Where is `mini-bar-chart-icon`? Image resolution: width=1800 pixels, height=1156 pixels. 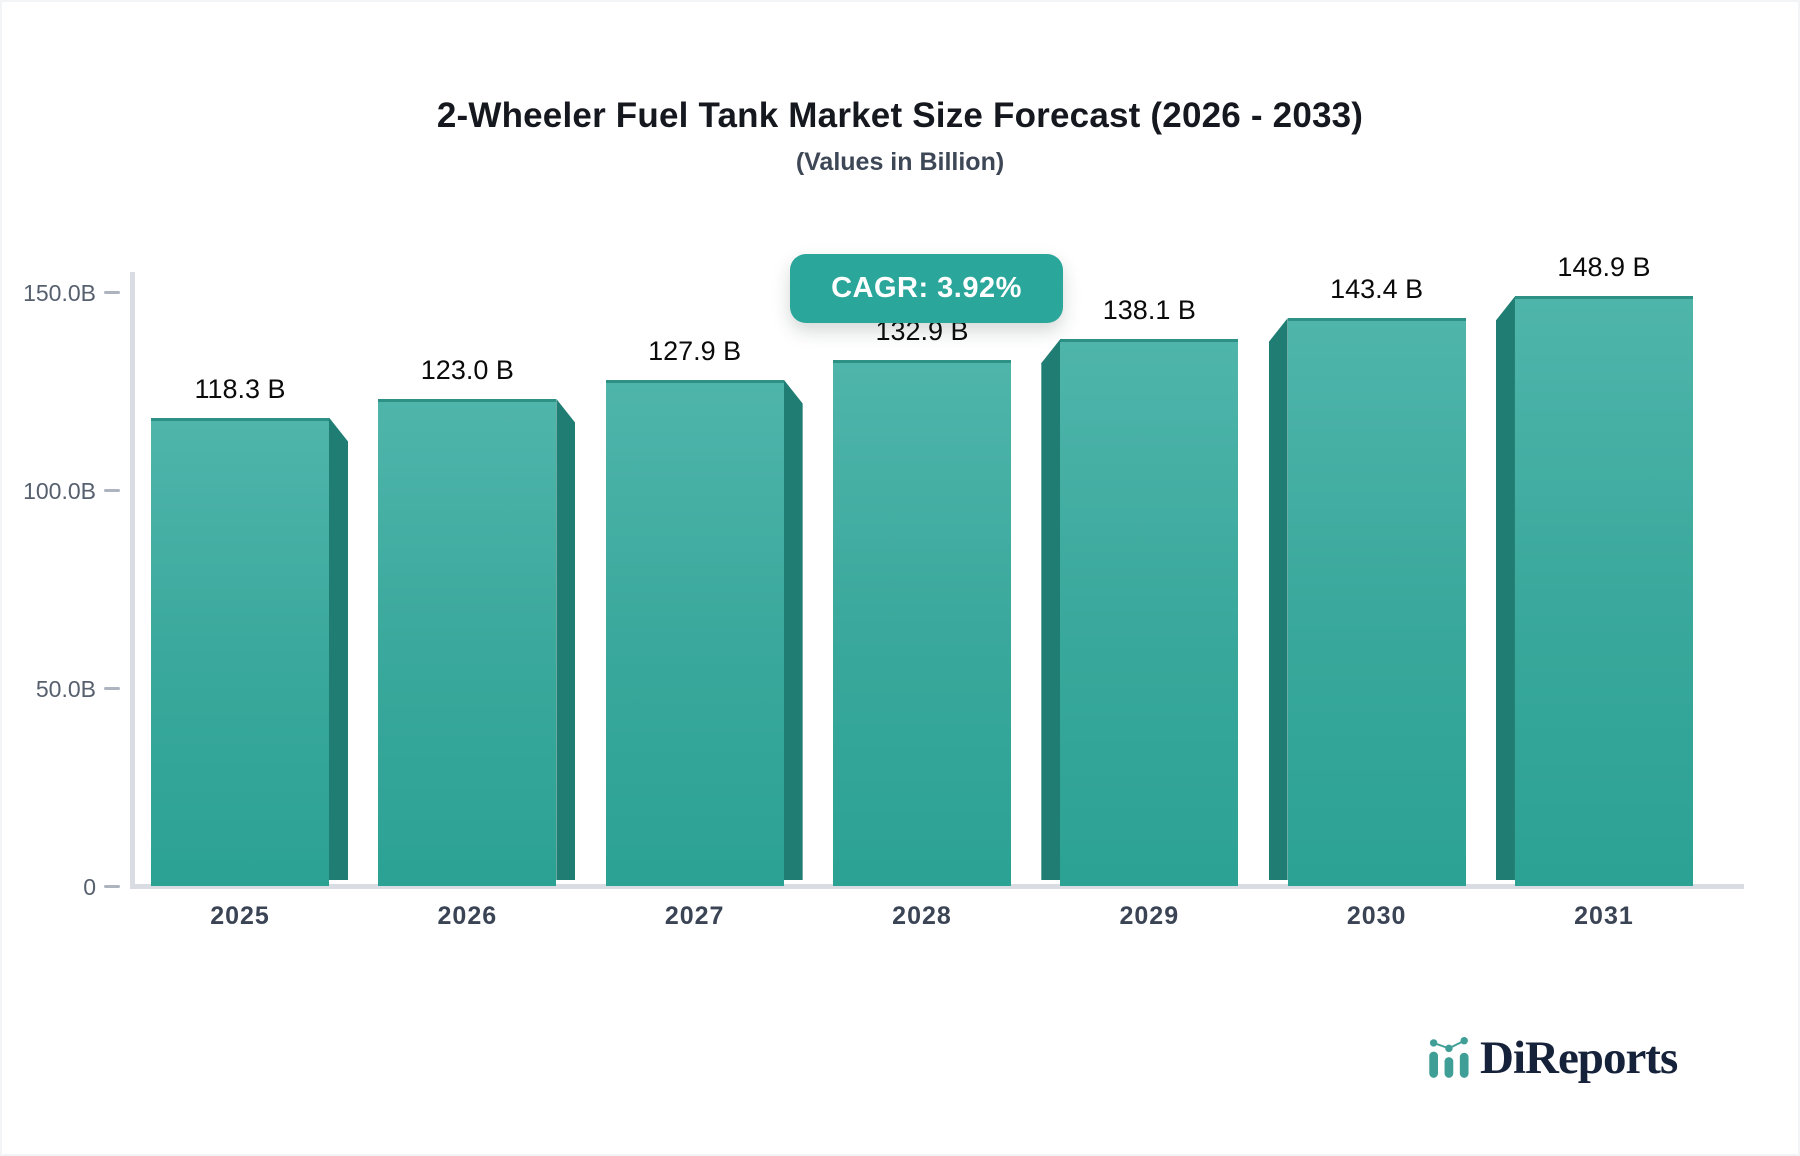 mini-bar-chart-icon is located at coordinates (1449, 1057).